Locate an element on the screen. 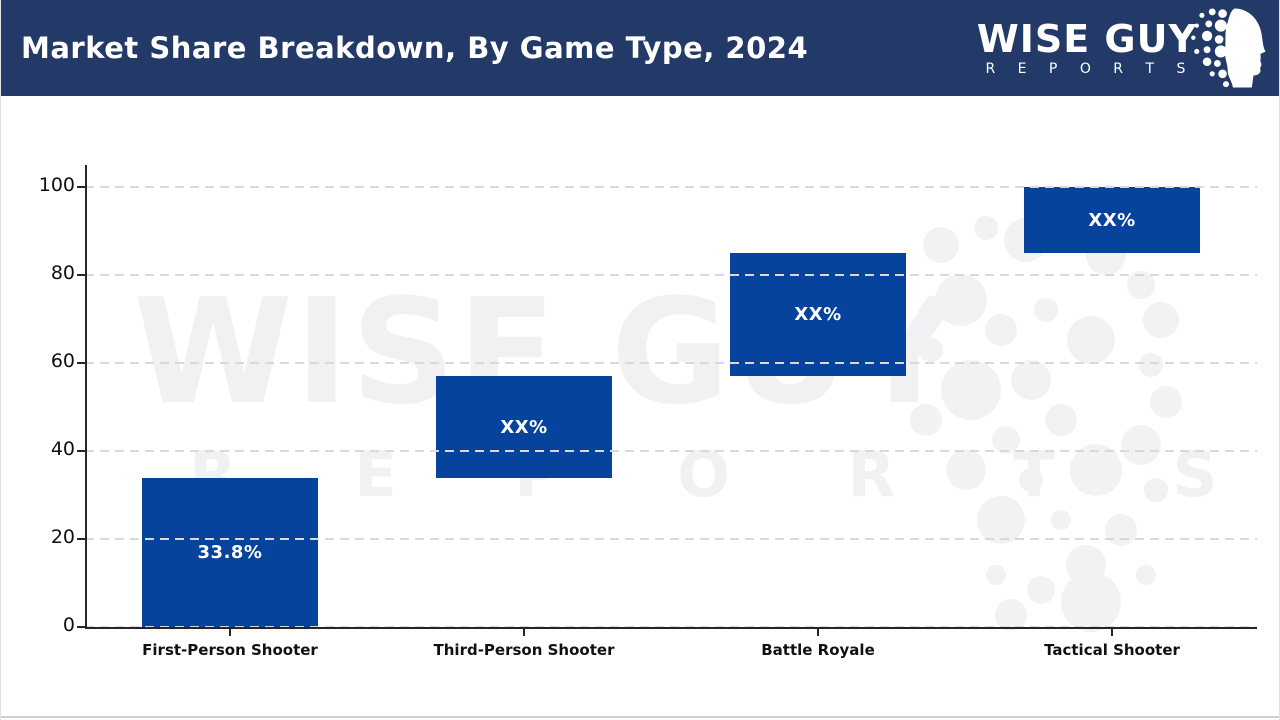 The height and width of the screenshot is (720, 1280). x-tick-battle-royale is located at coordinates (818, 632).